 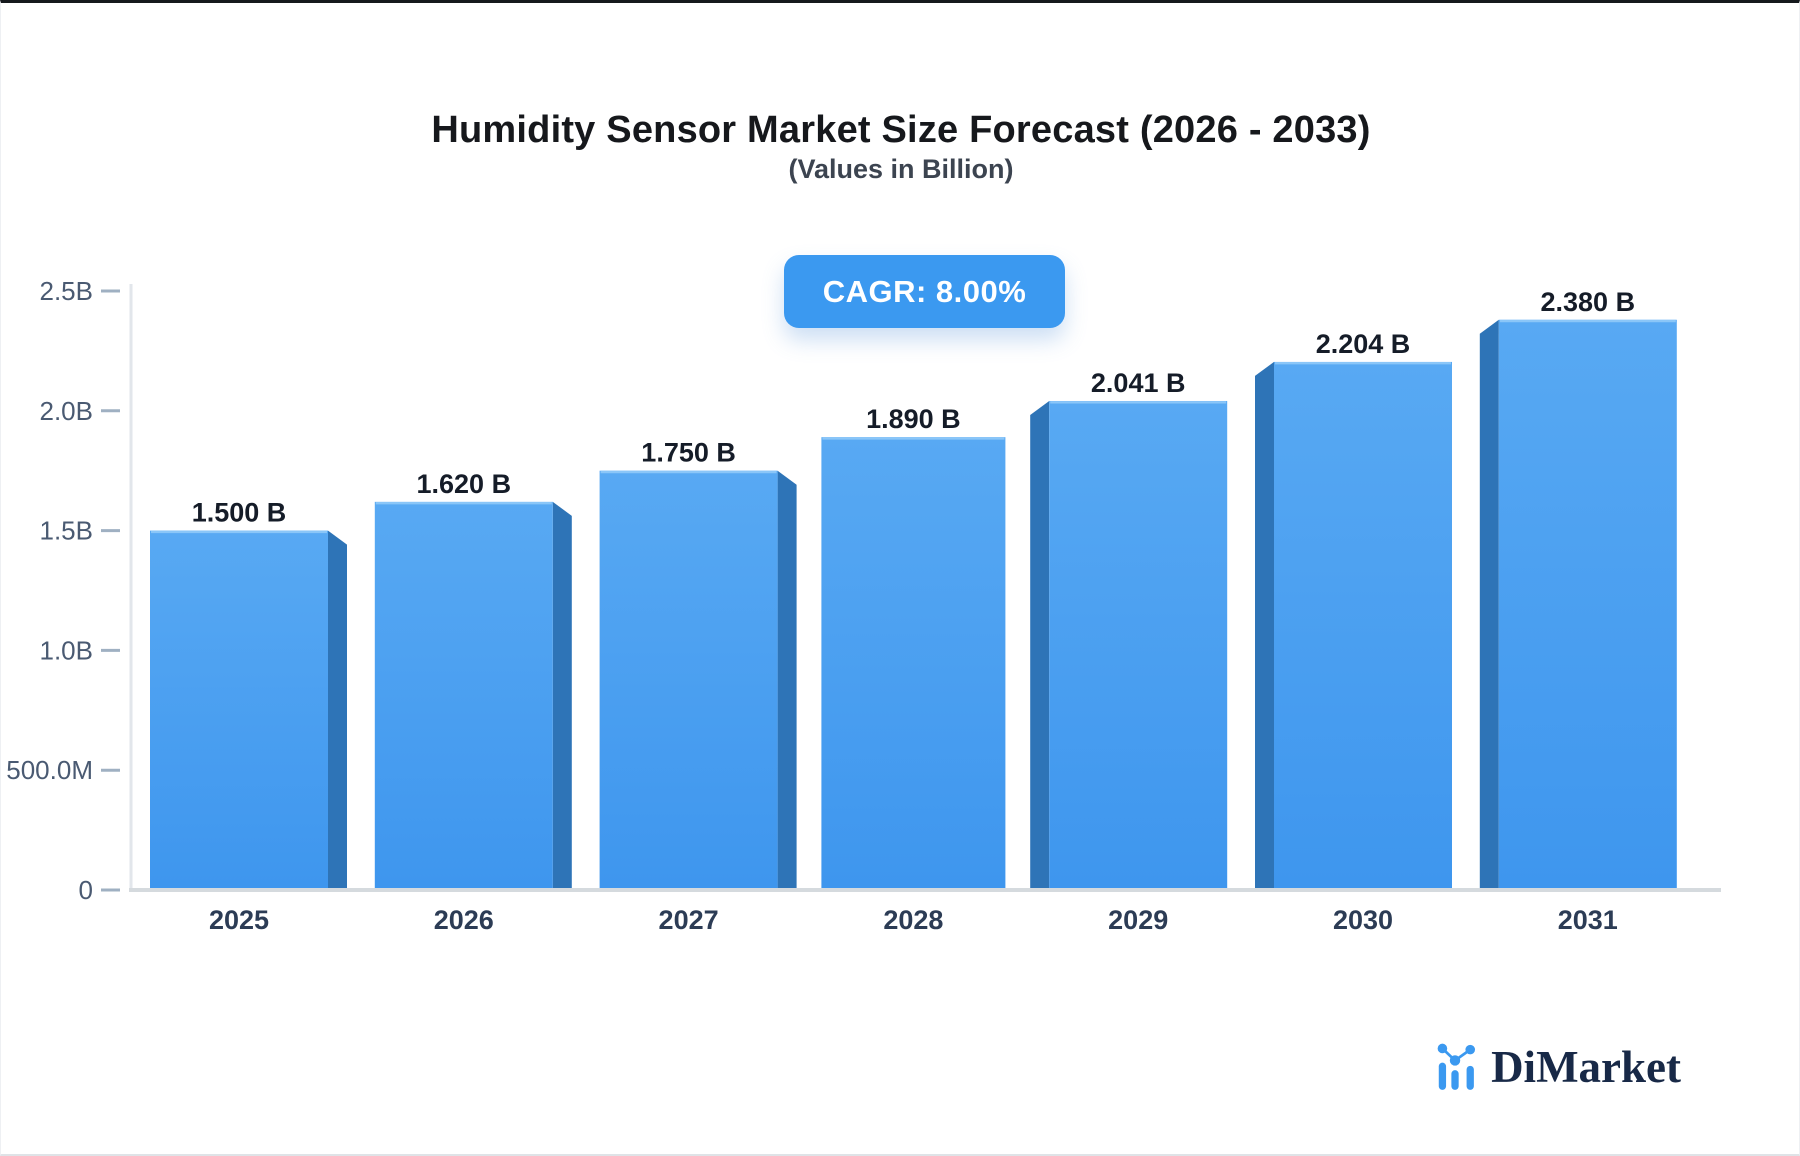 What do you see at coordinates (913, 920) in the screenshot?
I see `x-axis-label-2028: 2028` at bounding box center [913, 920].